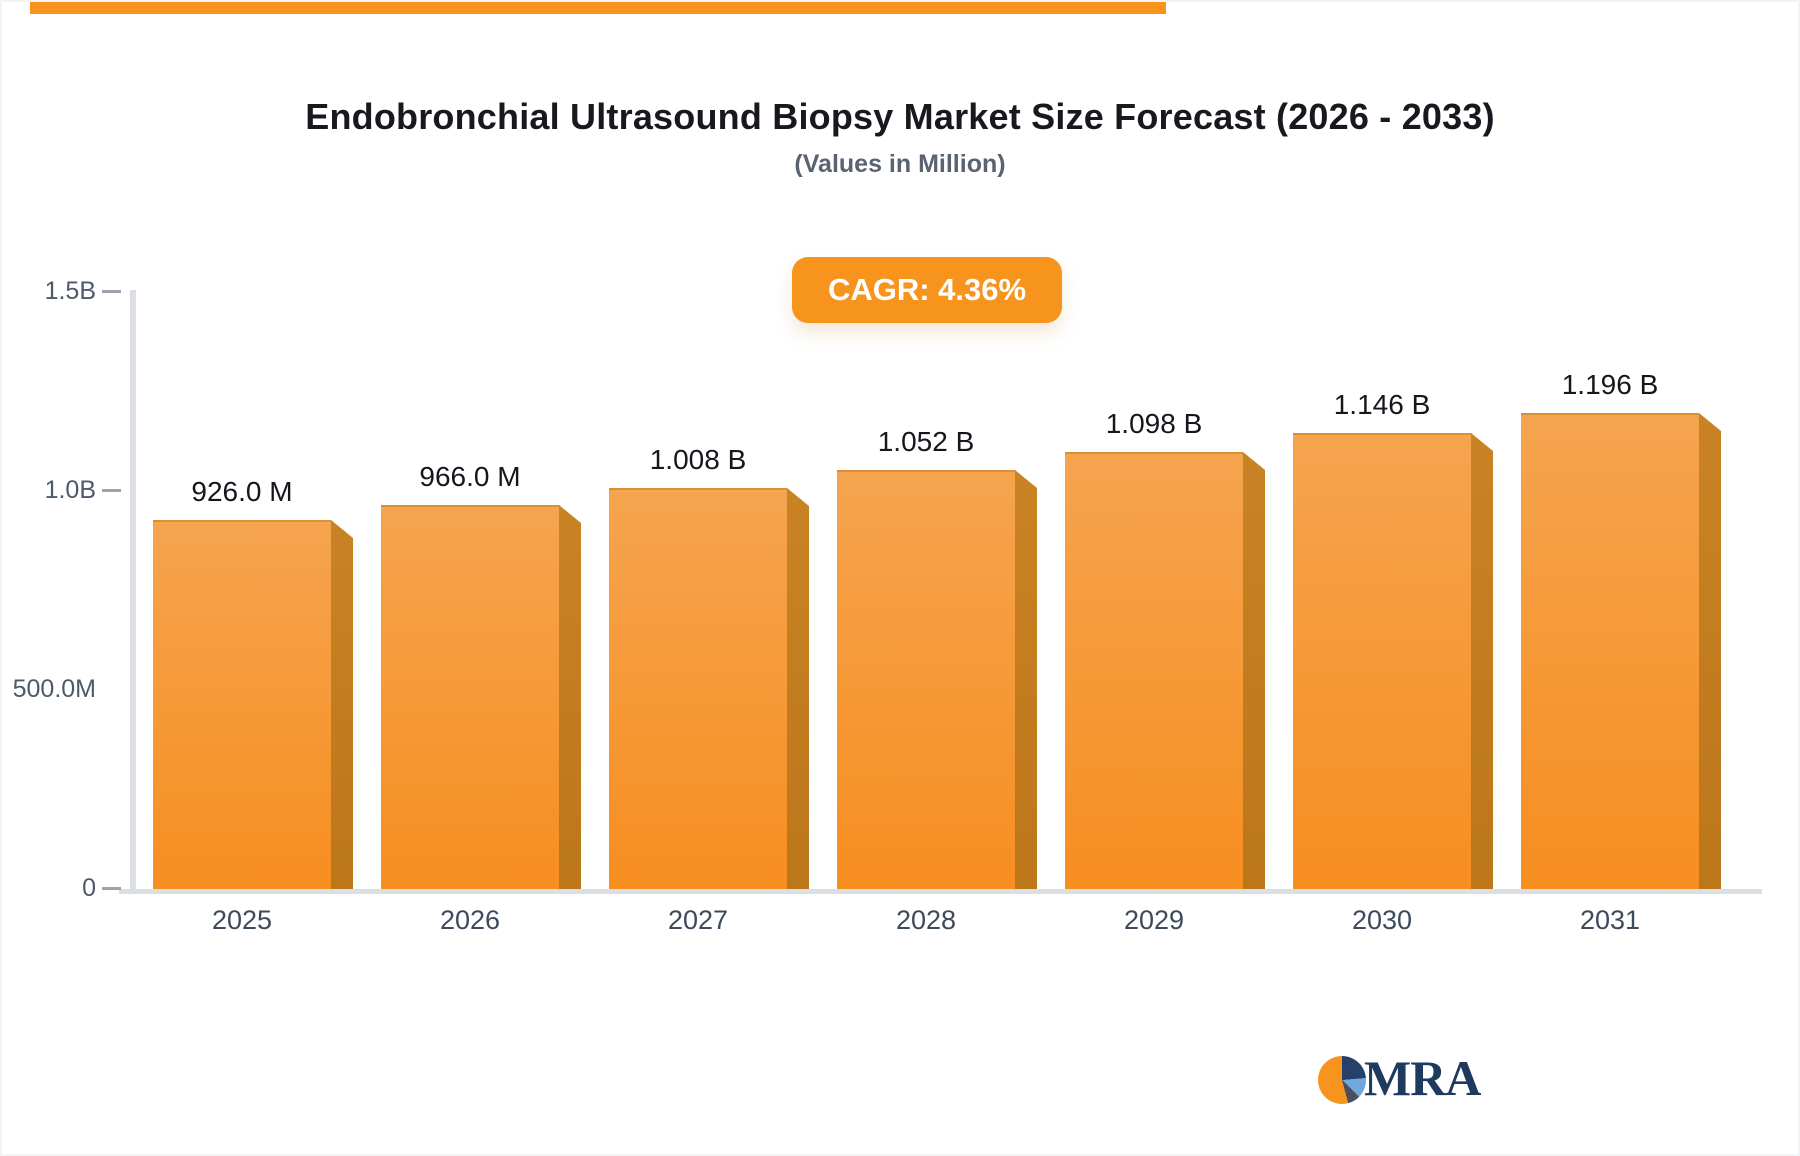  Describe the element at coordinates (570, 697) in the screenshot. I see `bar-side-2026` at that location.